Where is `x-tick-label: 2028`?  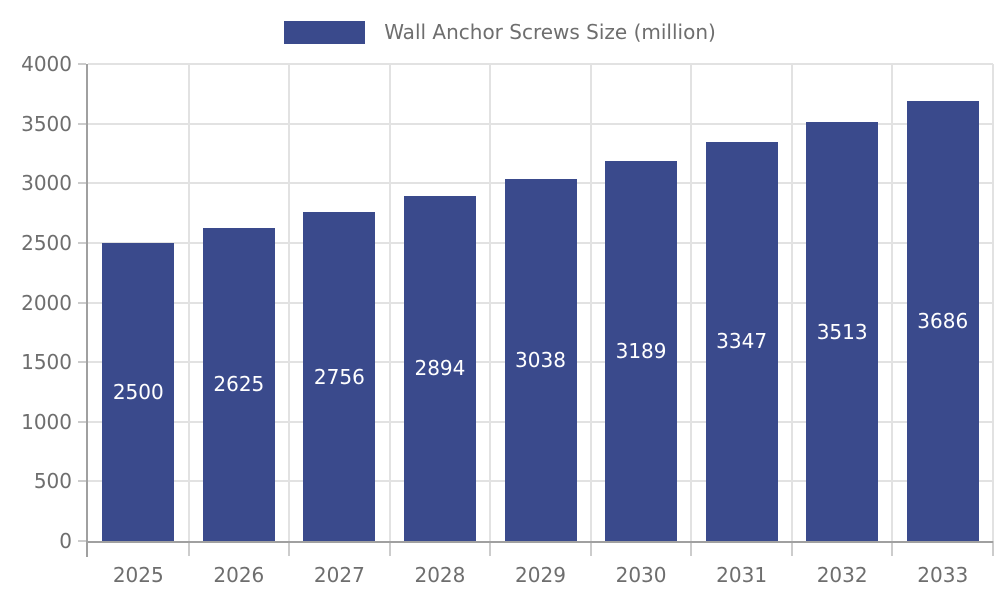 x-tick-label: 2028 is located at coordinates (440, 575).